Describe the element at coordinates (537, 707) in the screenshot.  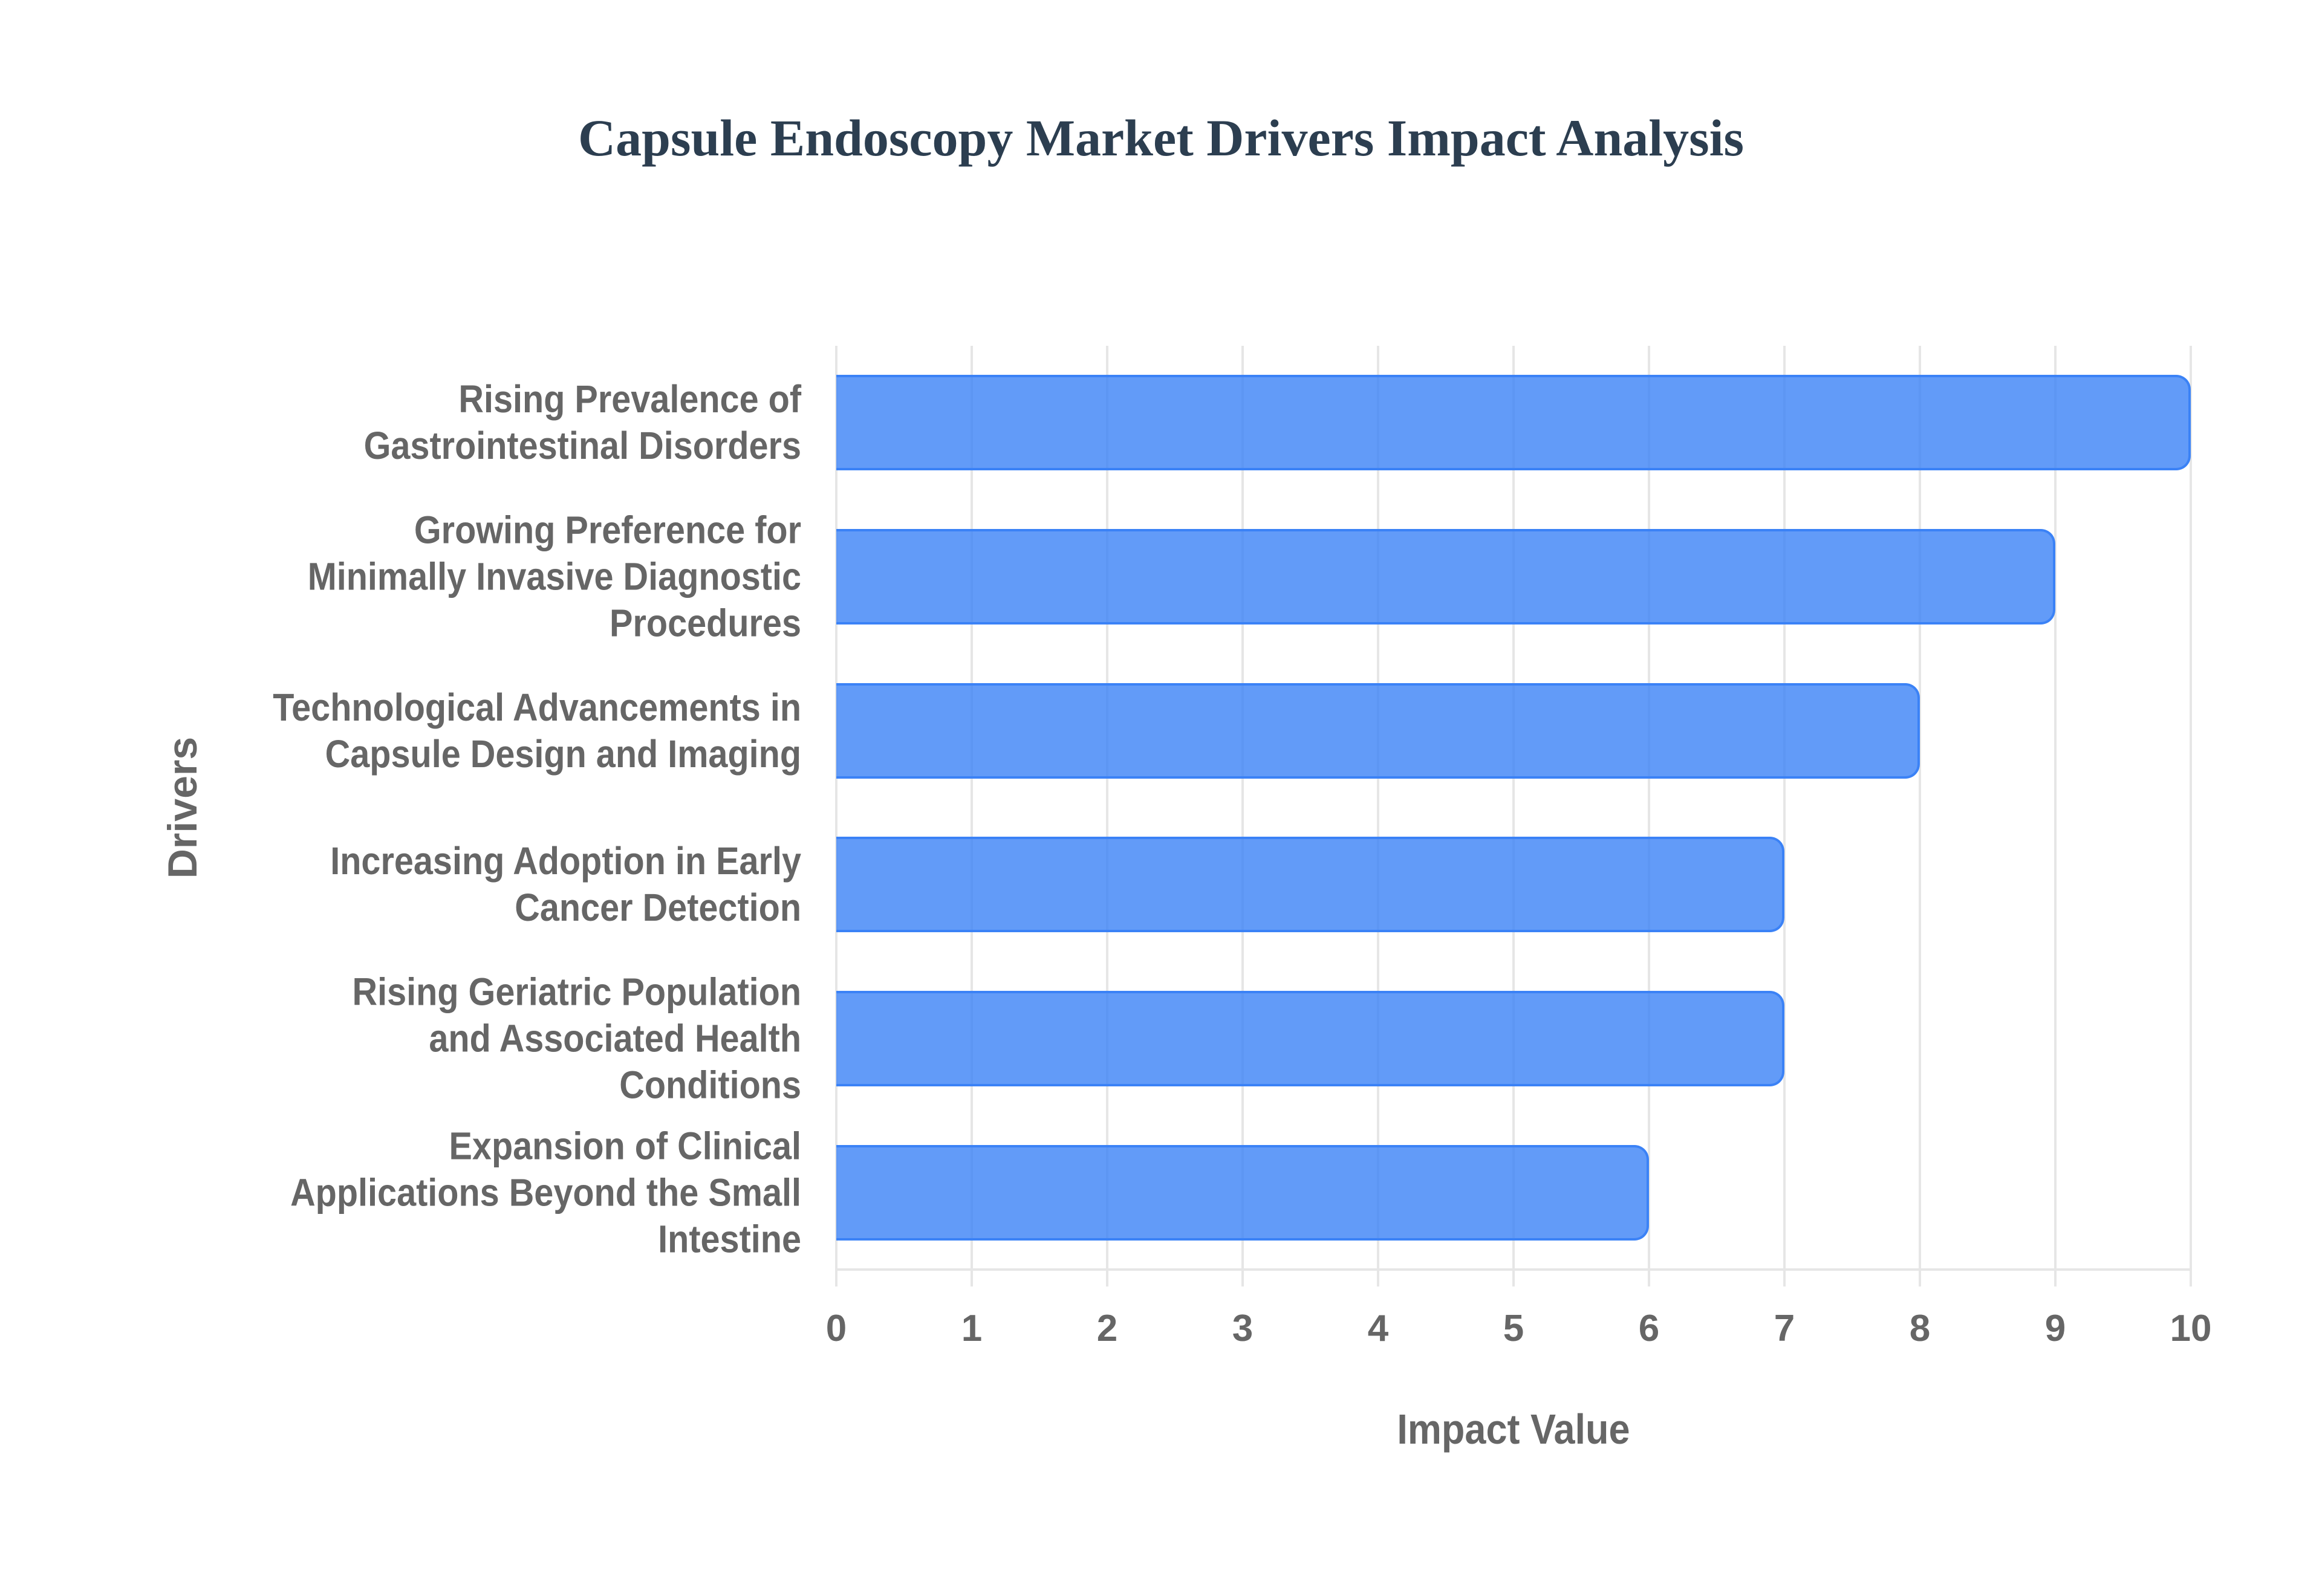
I see `category-label-line: Technological Advancements in` at that location.